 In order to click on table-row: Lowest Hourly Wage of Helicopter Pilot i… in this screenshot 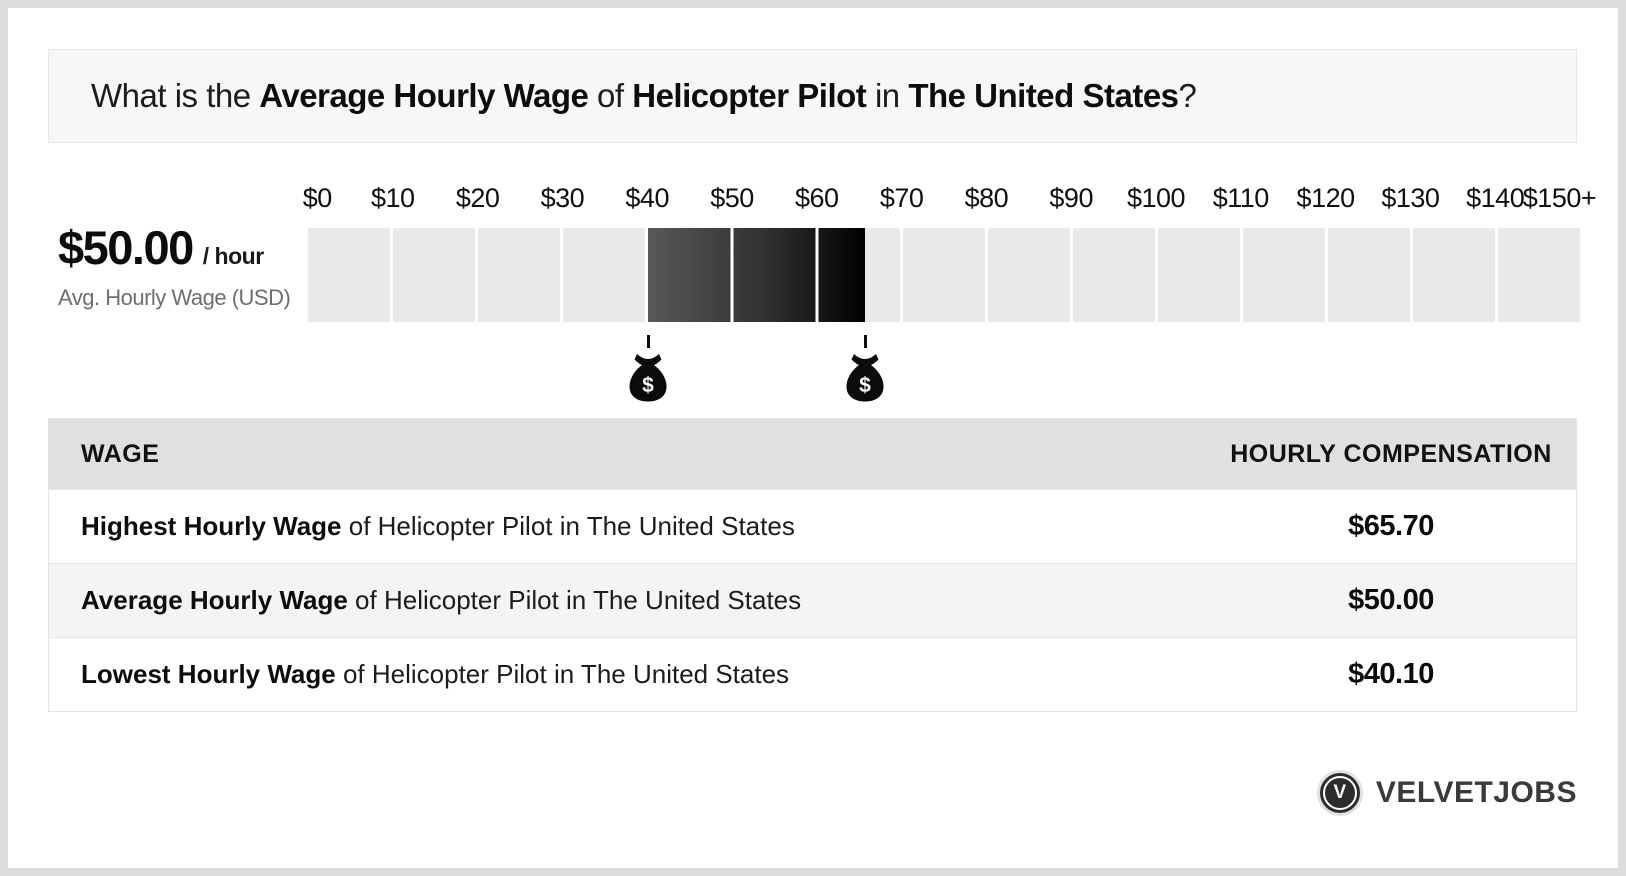, I will do `click(812, 674)`.